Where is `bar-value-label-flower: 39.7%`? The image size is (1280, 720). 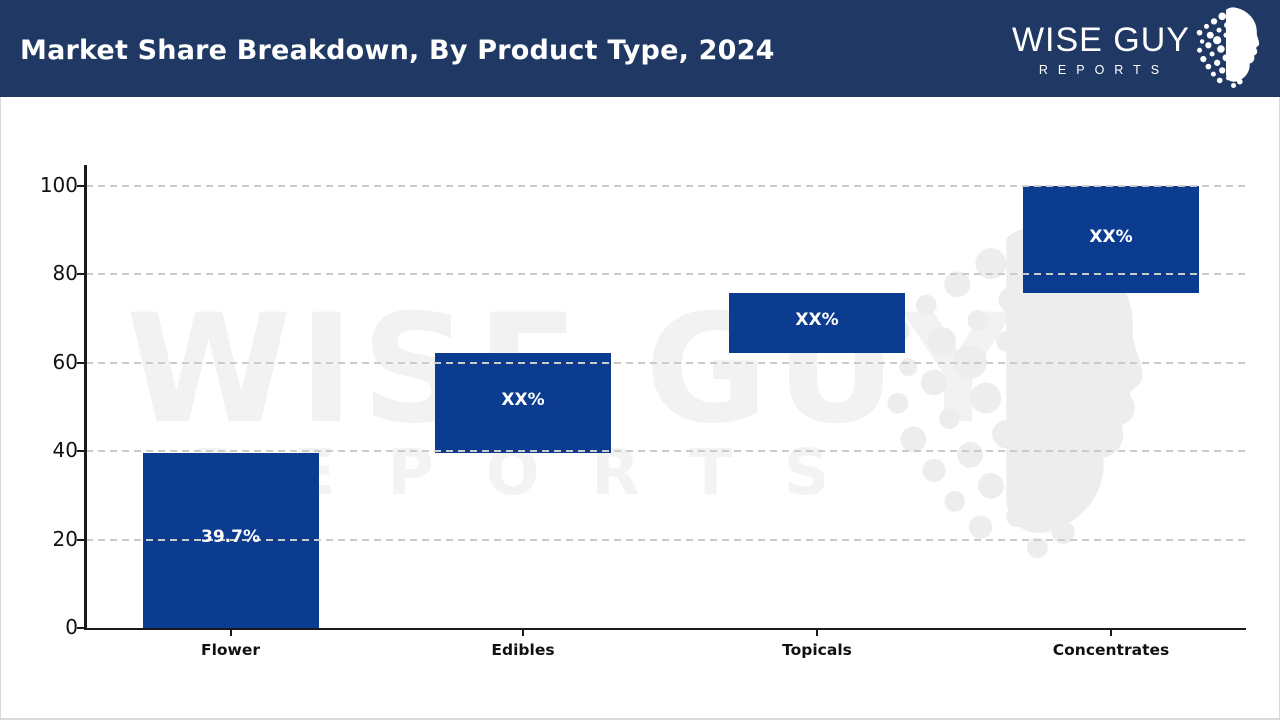
bar-value-label-flower: 39.7% is located at coordinates (230, 537).